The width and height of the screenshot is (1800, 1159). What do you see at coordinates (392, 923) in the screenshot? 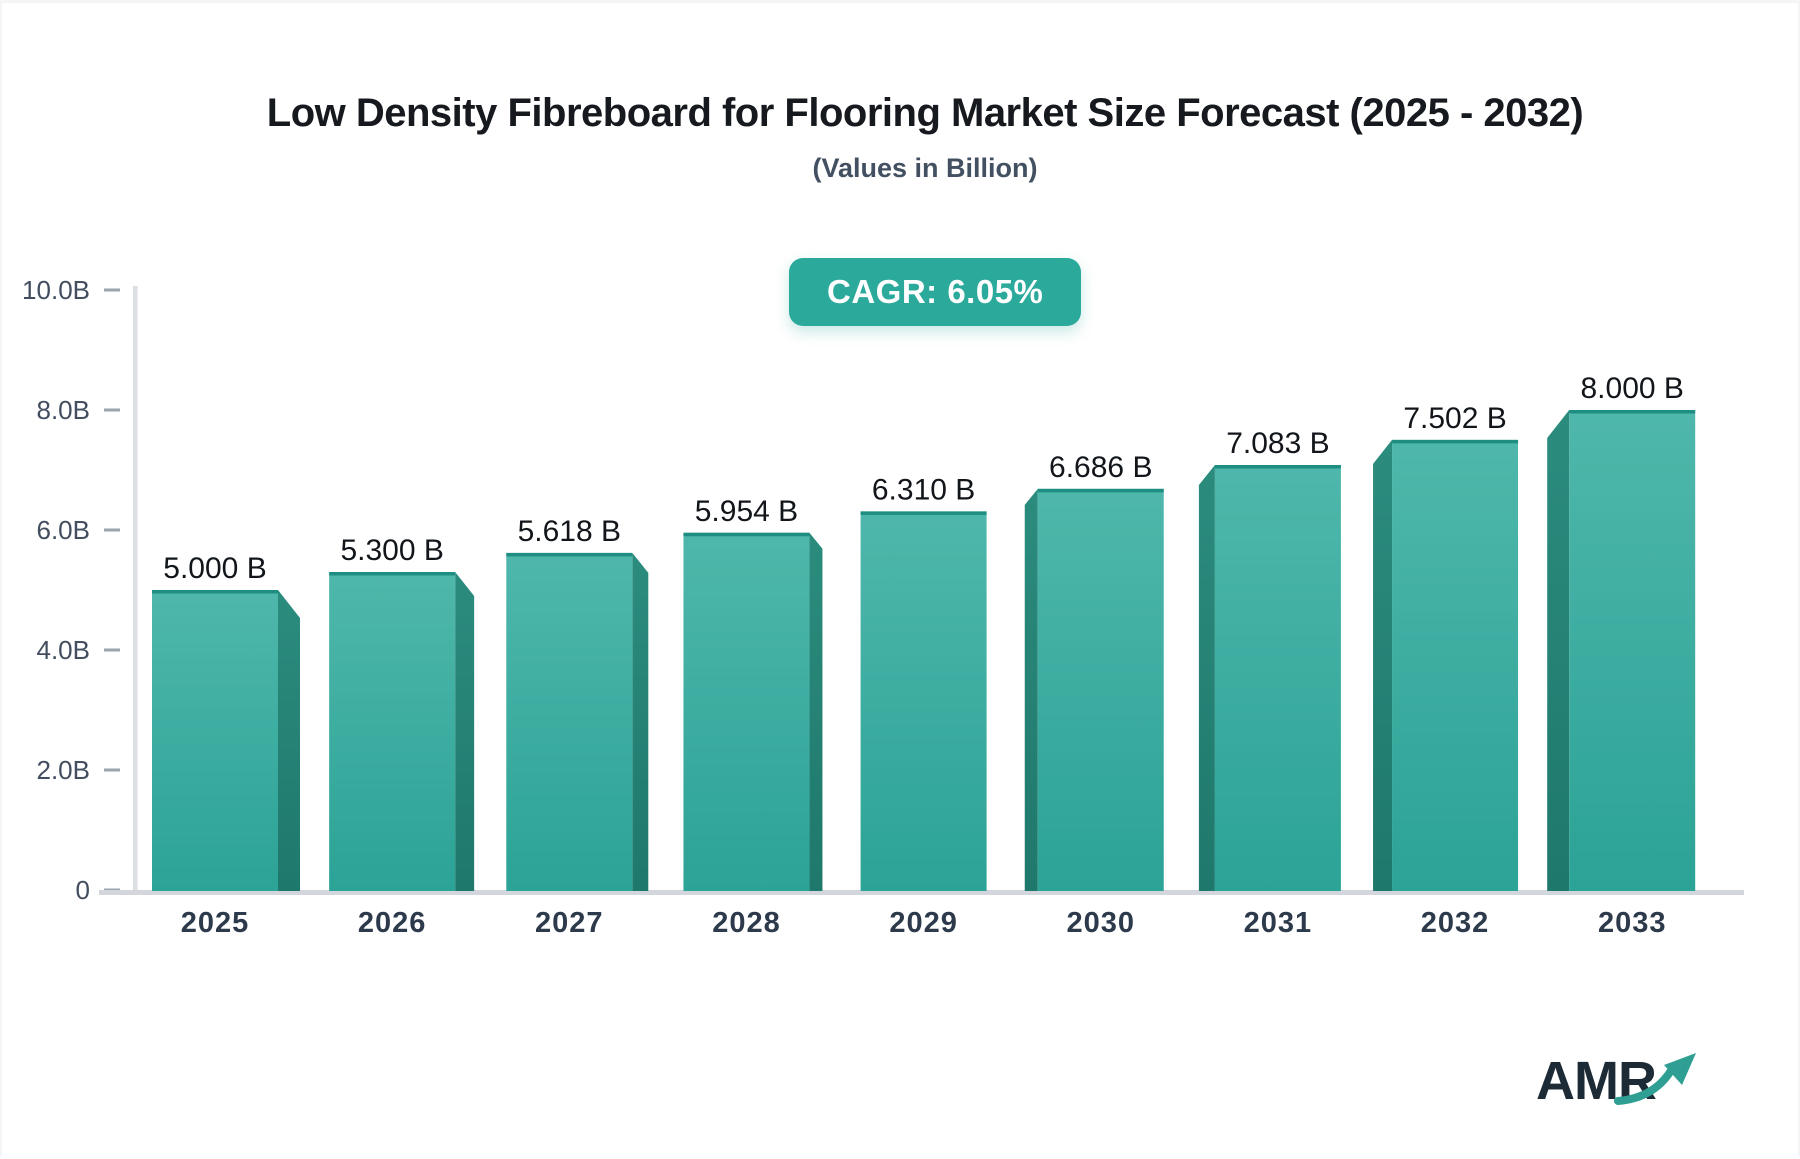
I see `x-axis-label: 2026` at bounding box center [392, 923].